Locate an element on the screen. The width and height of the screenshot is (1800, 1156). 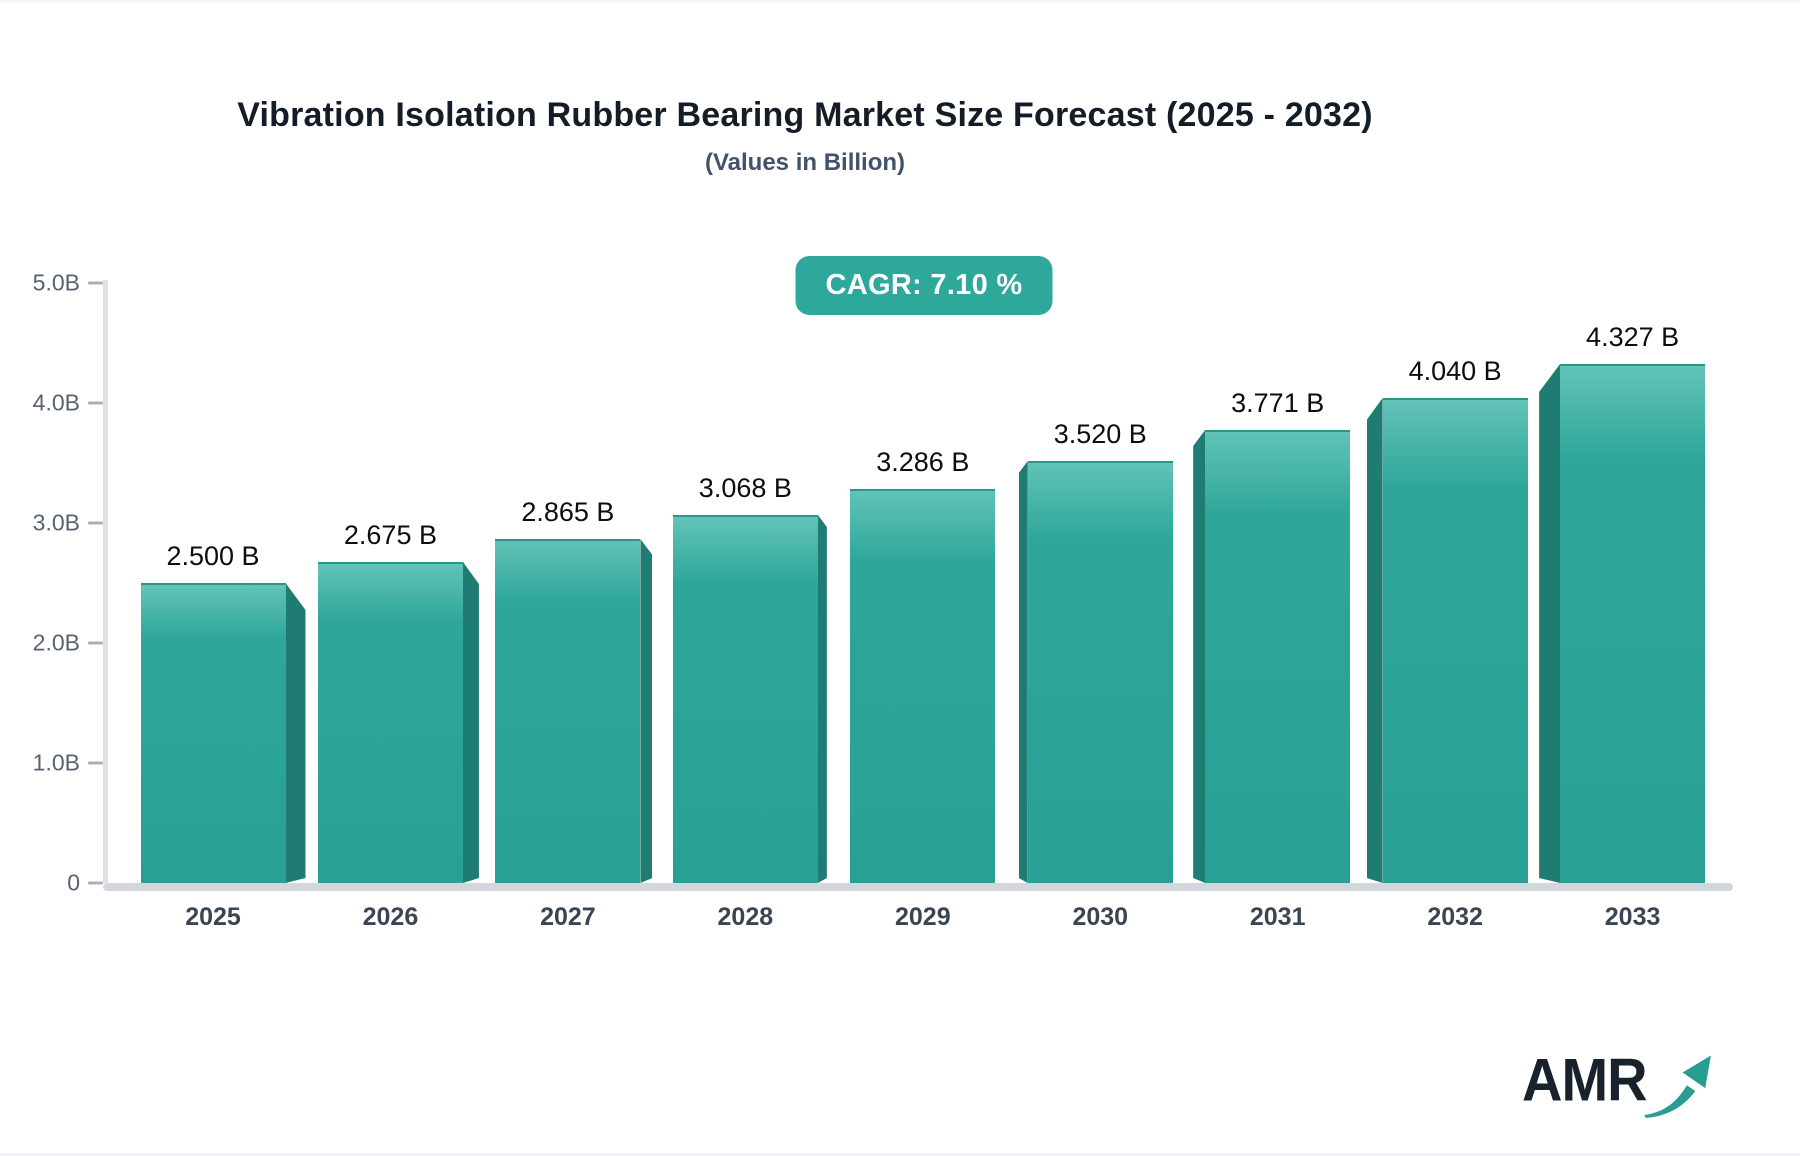
x-axis-label-2032: 2032 is located at coordinates (1455, 917).